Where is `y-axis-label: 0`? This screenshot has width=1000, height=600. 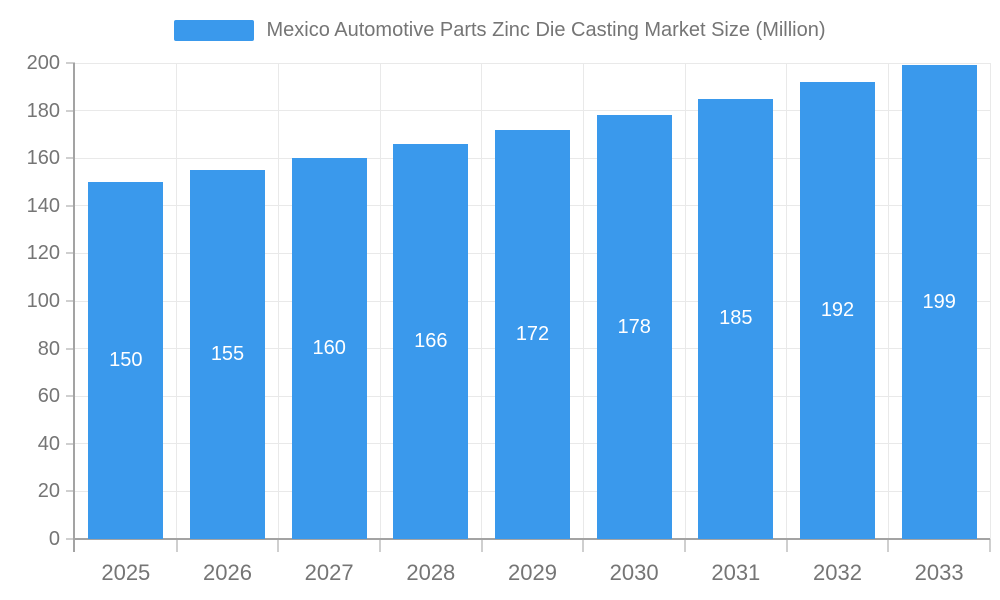 y-axis-label: 0 is located at coordinates (54, 539).